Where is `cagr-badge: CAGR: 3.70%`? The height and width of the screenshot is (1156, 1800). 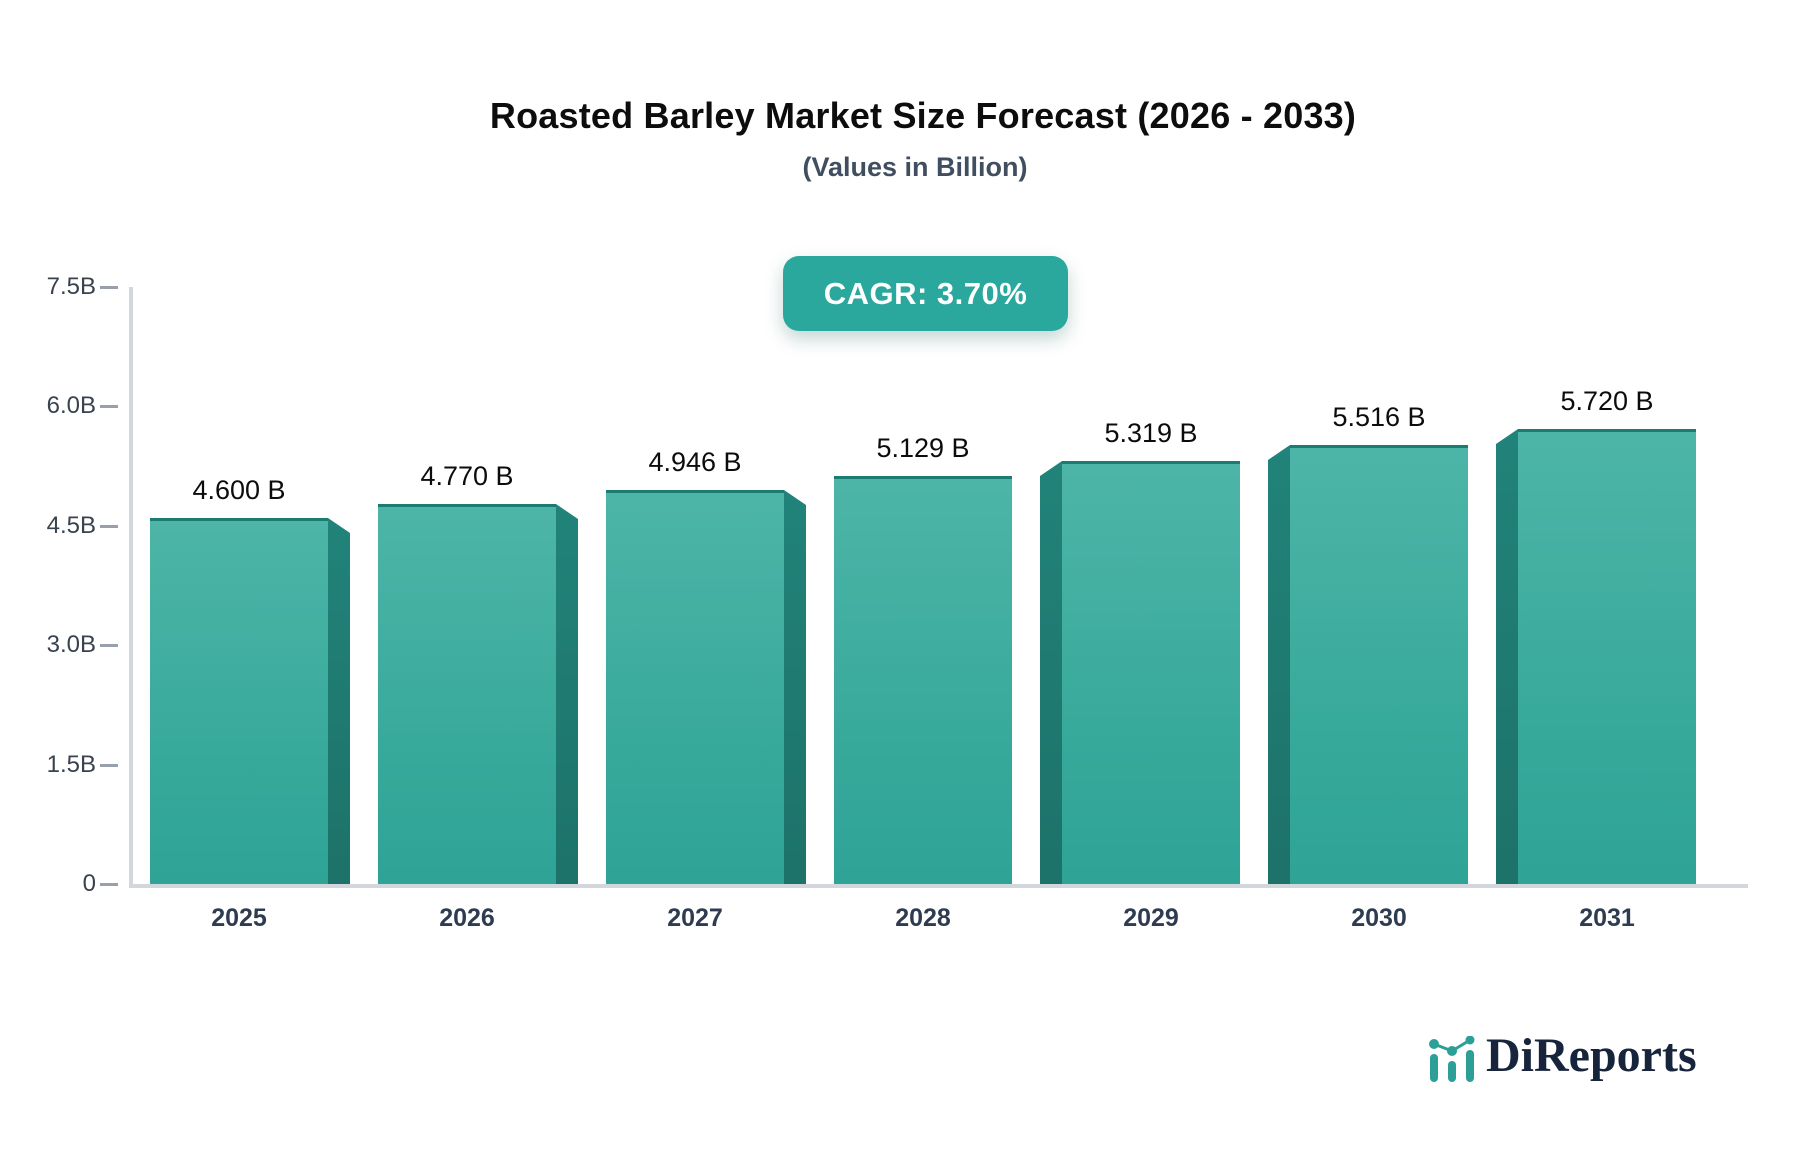
cagr-badge: CAGR: 3.70% is located at coordinates (925, 293).